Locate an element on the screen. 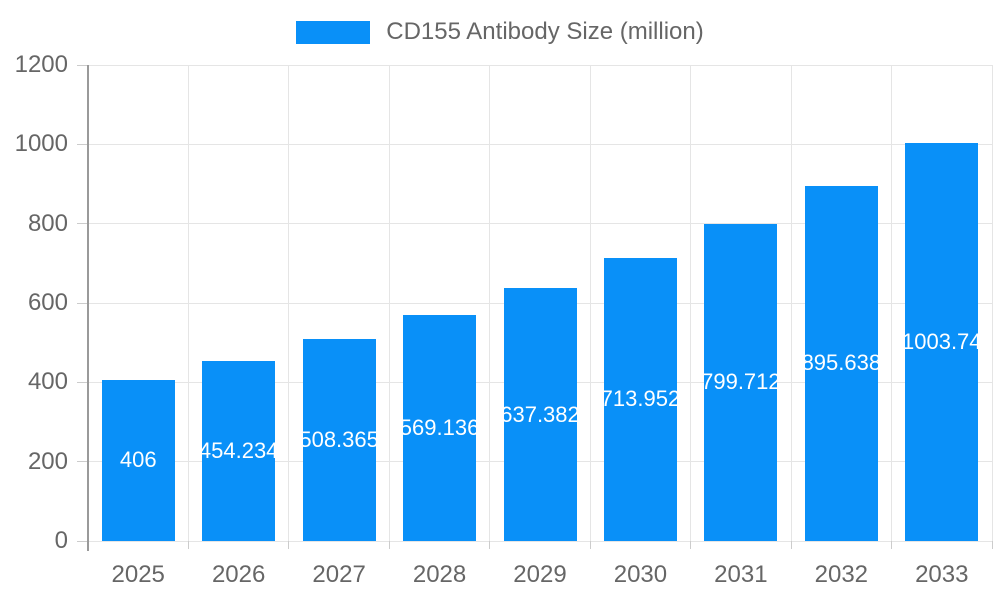 Image resolution: width=1000 pixels, height=600 pixels. legend-swatch is located at coordinates (333, 32).